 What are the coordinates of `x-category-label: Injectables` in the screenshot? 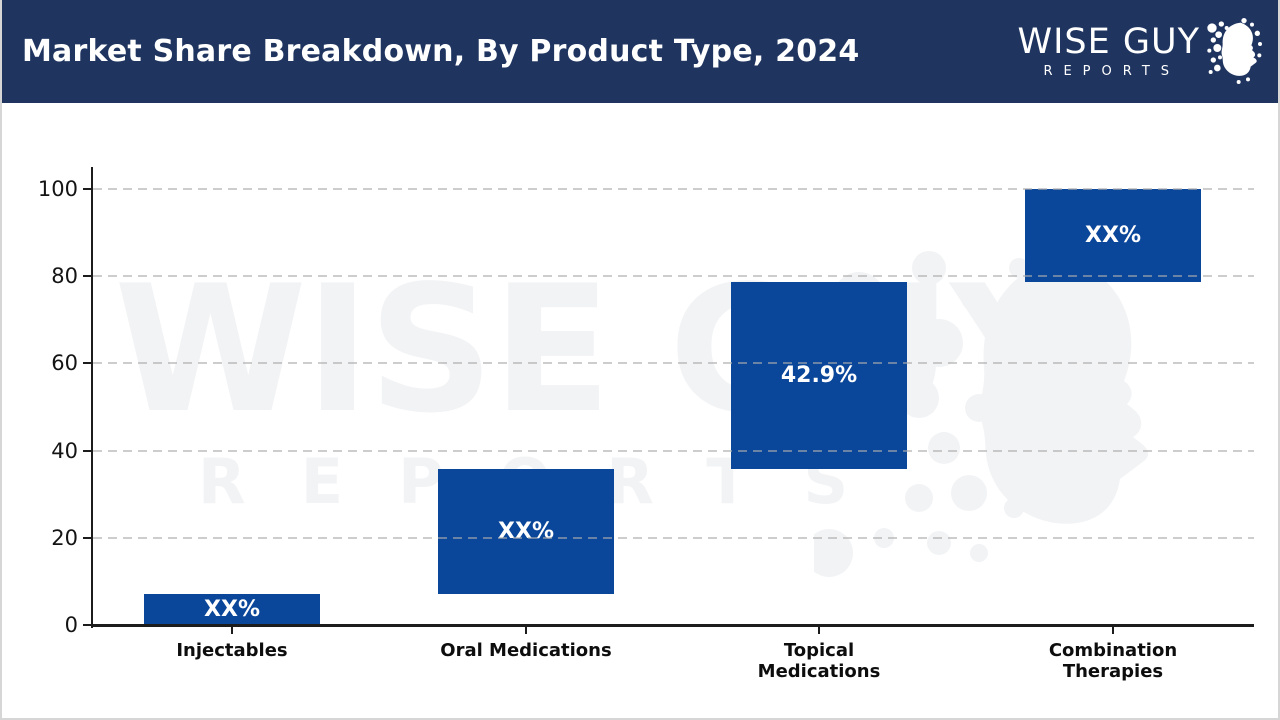 It's located at (232, 650).